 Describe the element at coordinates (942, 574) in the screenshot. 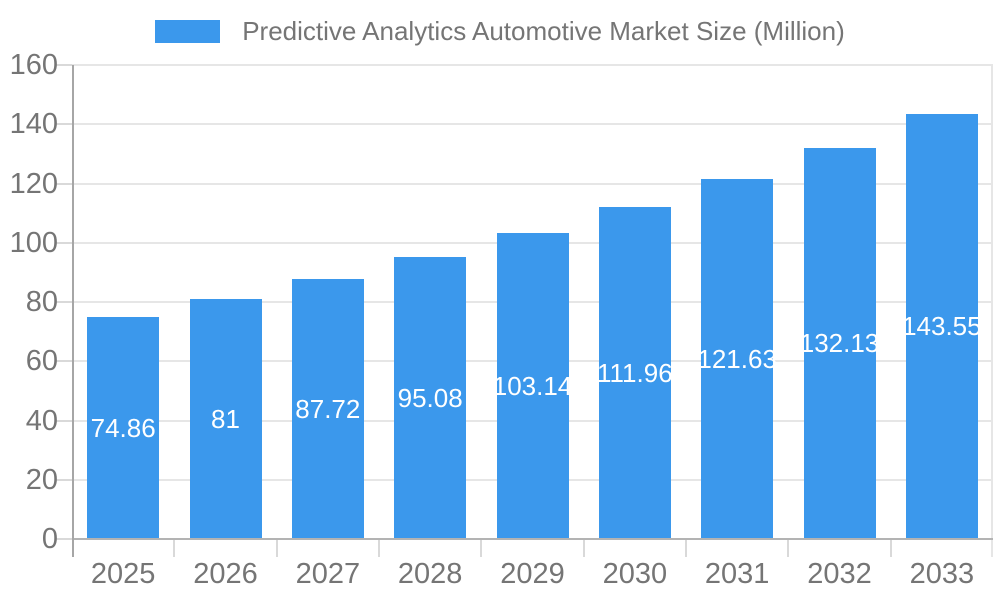

I see `x-axis-label: 2033` at that location.